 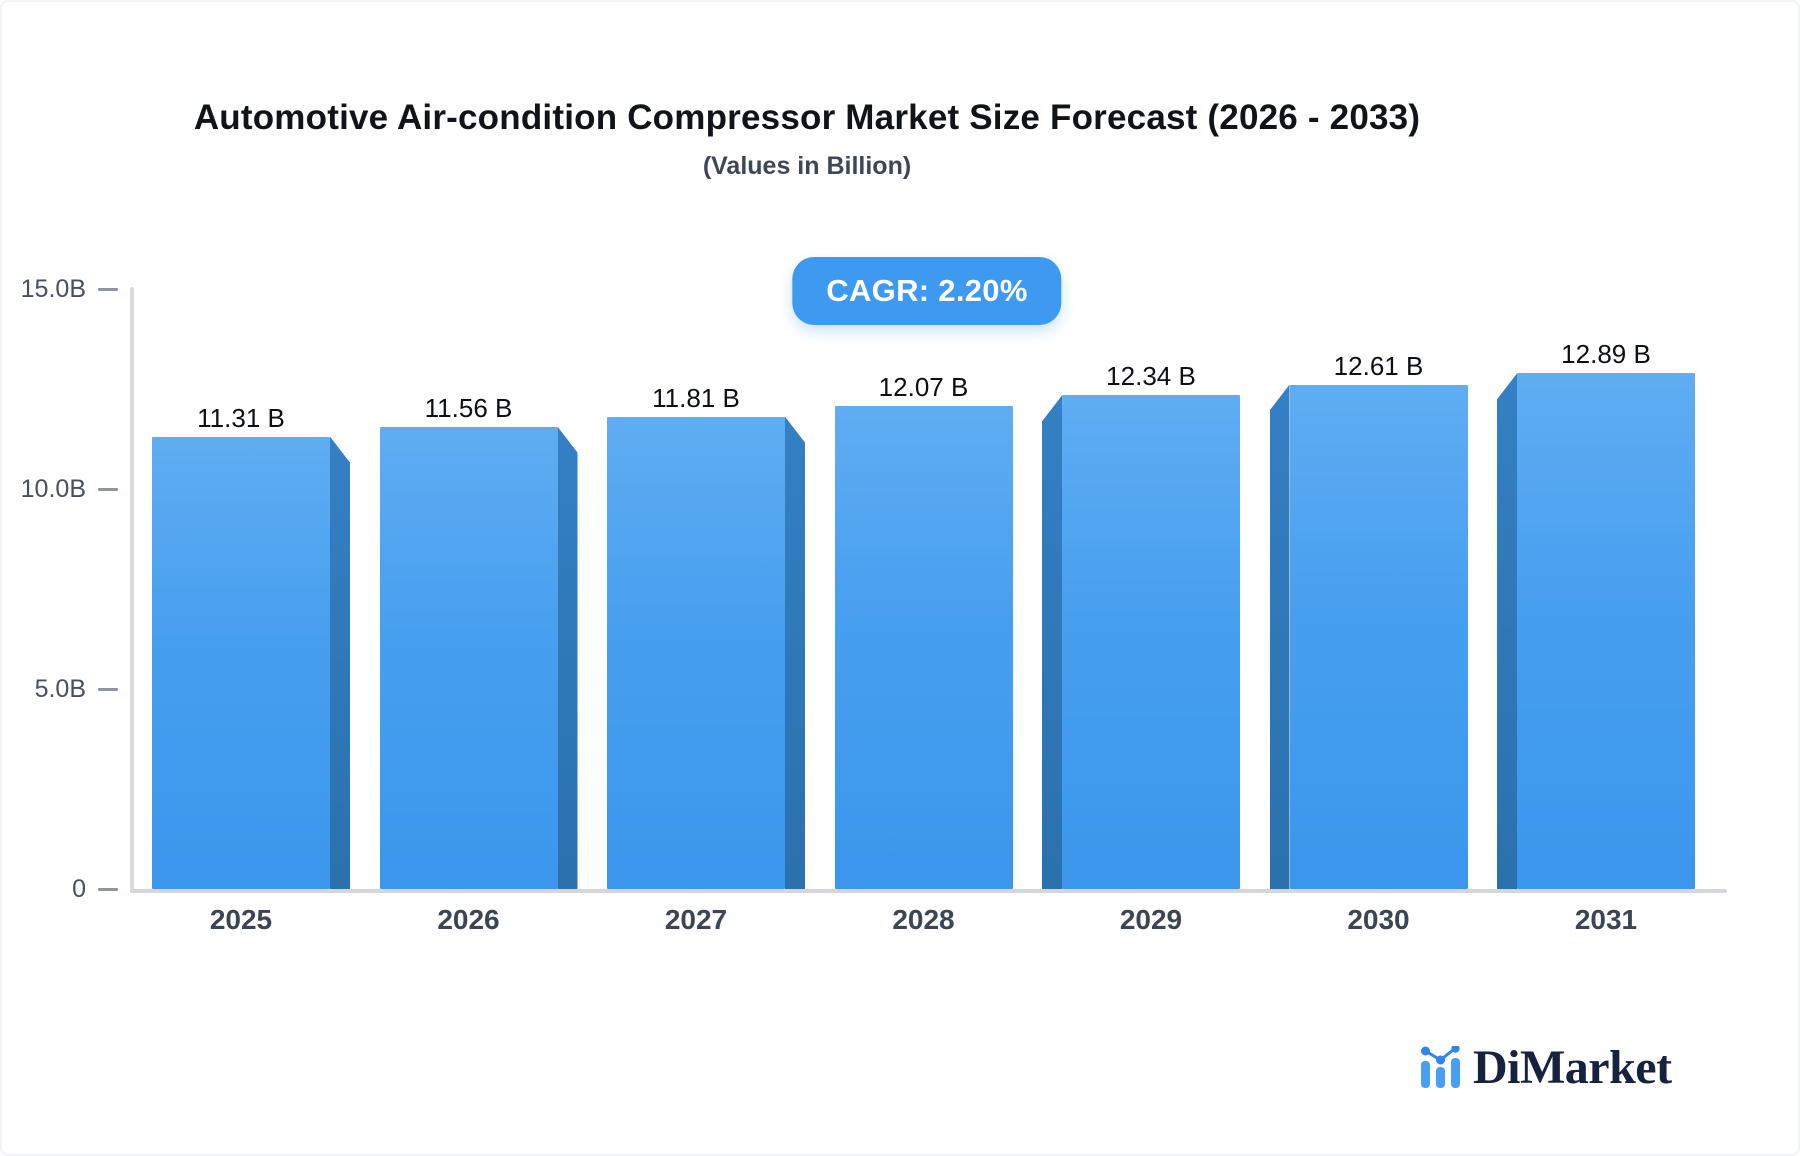 What do you see at coordinates (241, 662) in the screenshot?
I see `bar-2025` at bounding box center [241, 662].